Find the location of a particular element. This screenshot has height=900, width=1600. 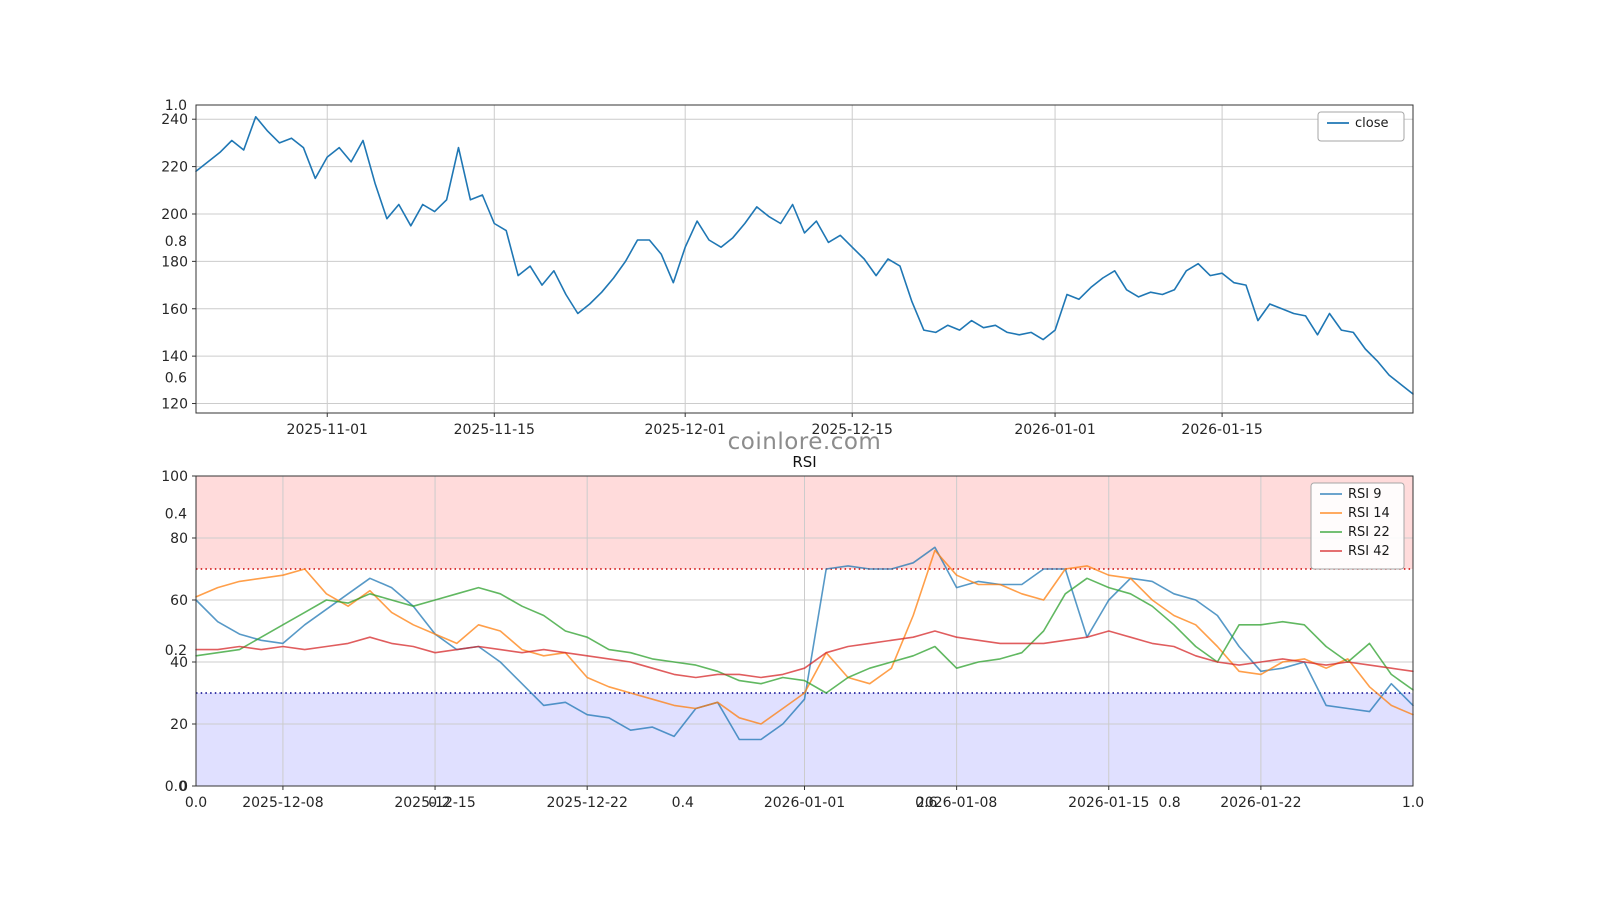

overlay-x-tick-label: 0.2 is located at coordinates (439, 803).